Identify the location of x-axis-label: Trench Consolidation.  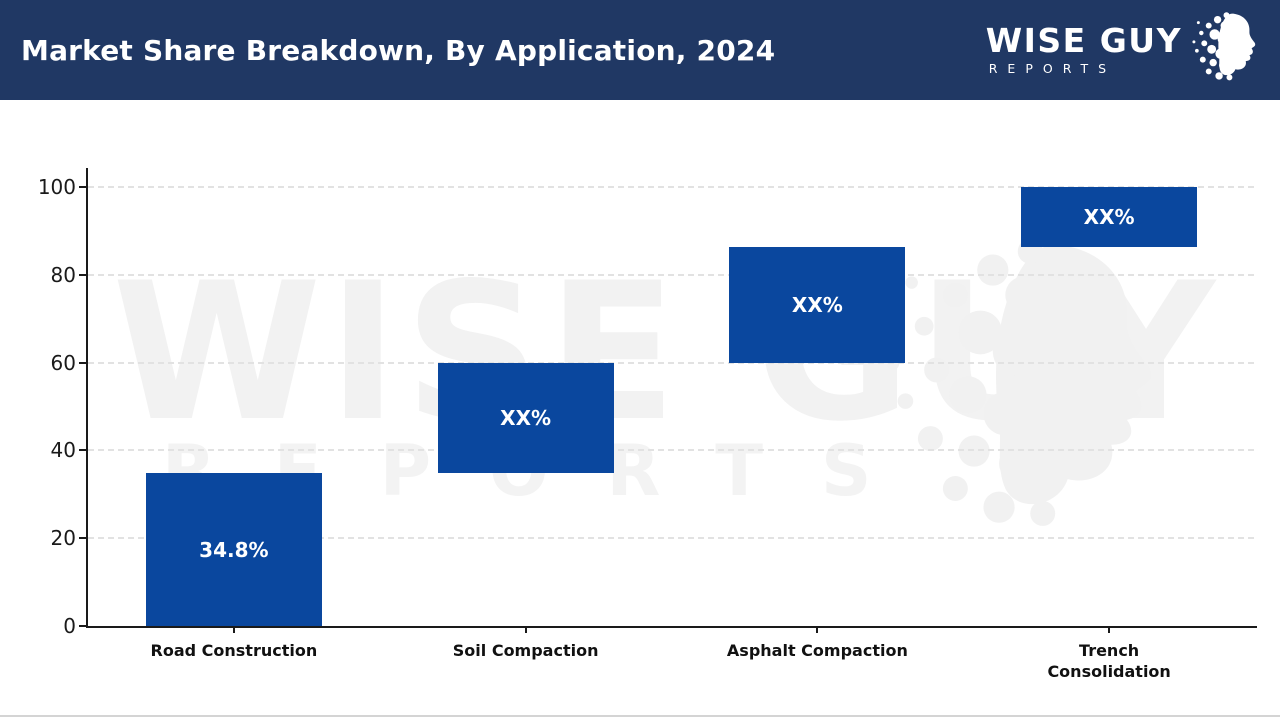
(1109, 661).